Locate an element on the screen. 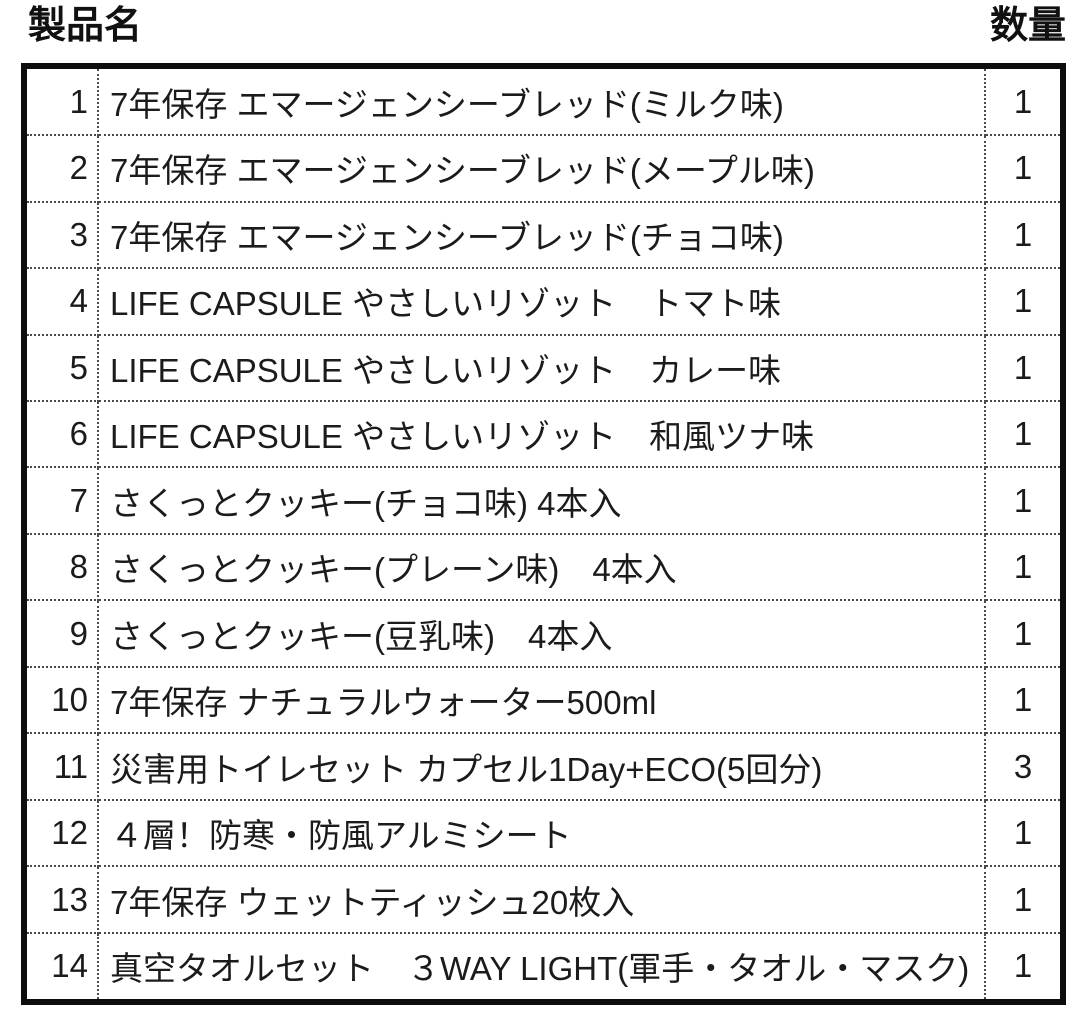 The width and height of the screenshot is (1080, 1022). table-row: 1 7年保存 エマージェンシーブレッド(ミルク味) 1 is located at coordinates (543, 101).